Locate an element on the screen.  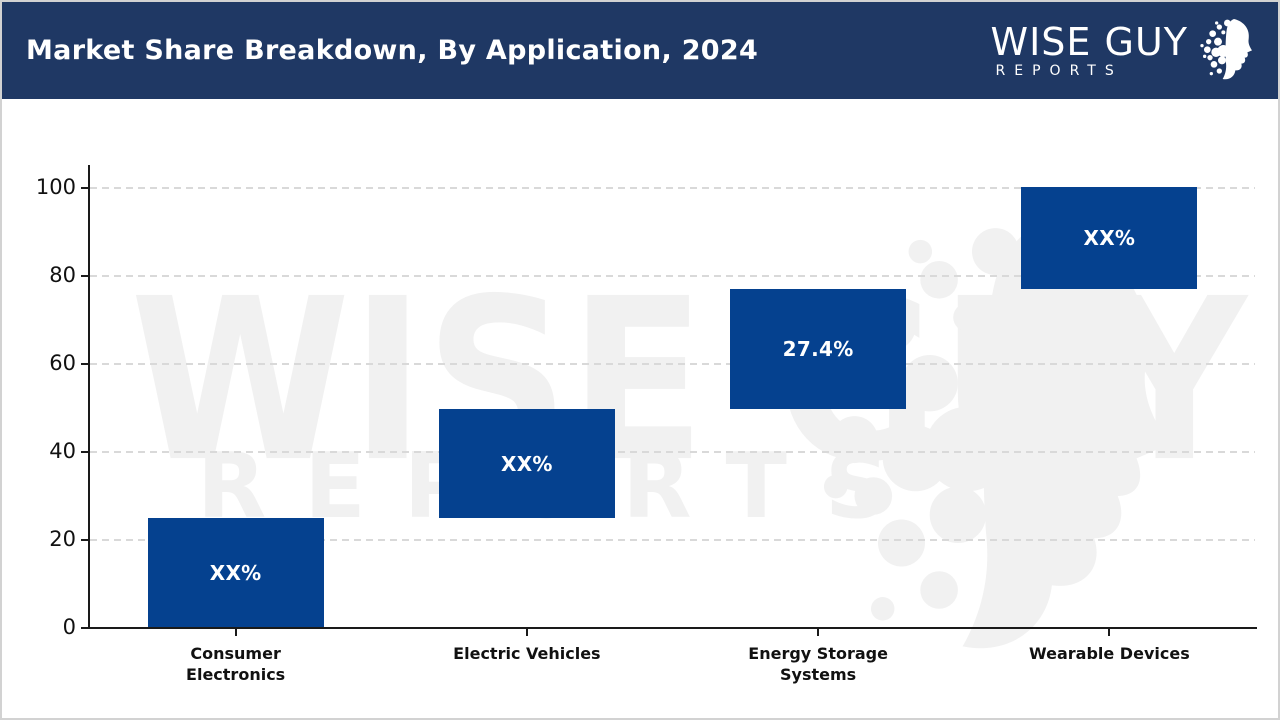
category-label: Wearable Devices is located at coordinates (1109, 653).